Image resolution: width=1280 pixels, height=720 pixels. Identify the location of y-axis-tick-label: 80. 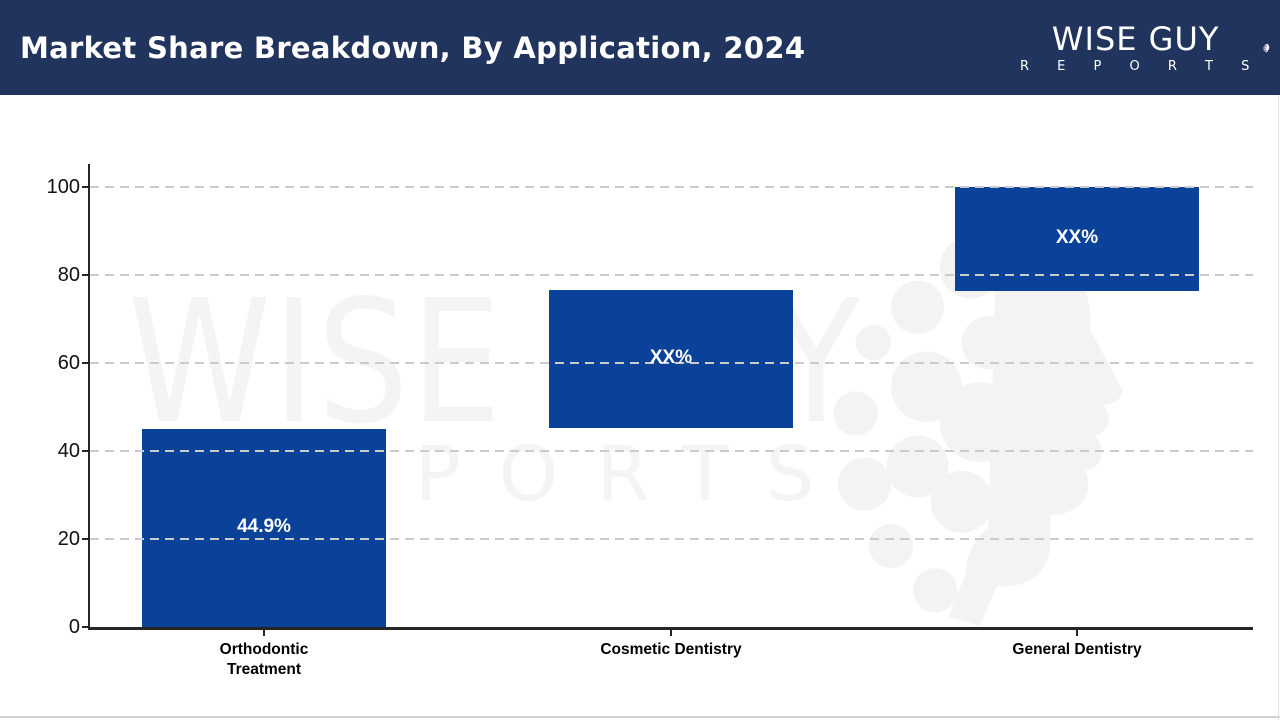
(68, 275).